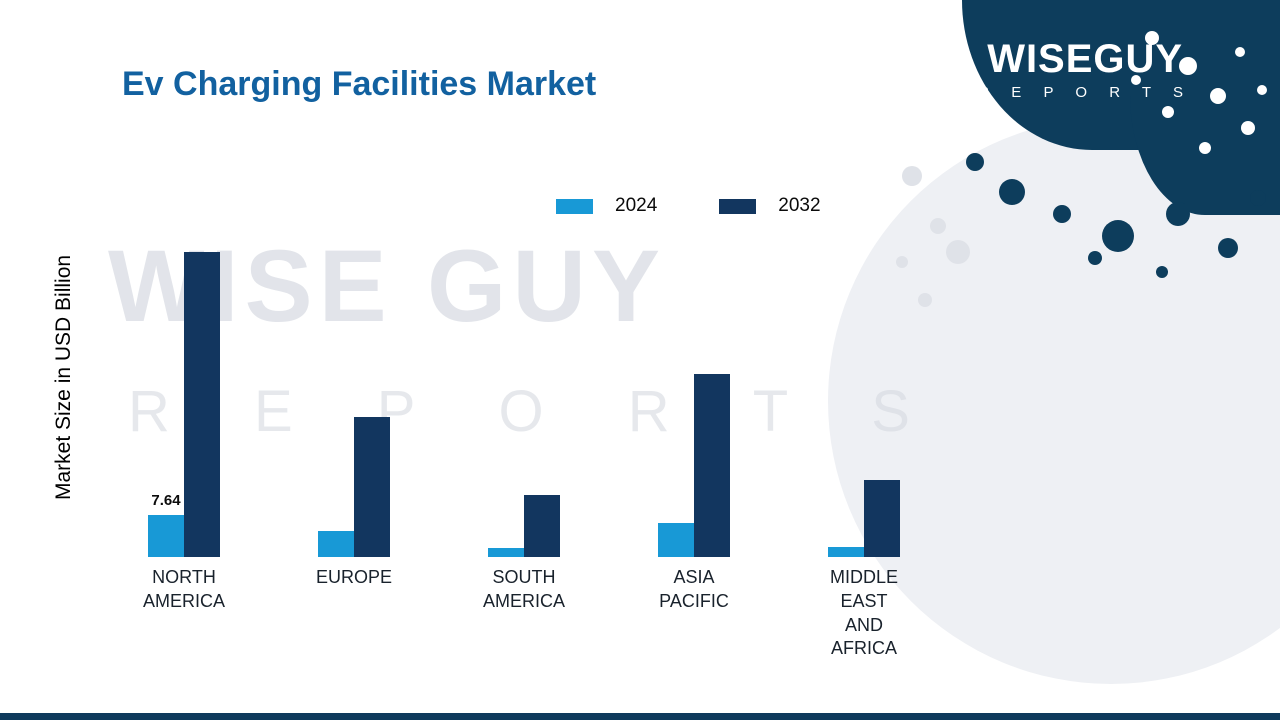 The width and height of the screenshot is (1280, 720). Describe the element at coordinates (523, 589) in the screenshot. I see `category-label-south-america: SOUTH AMERICA` at that location.